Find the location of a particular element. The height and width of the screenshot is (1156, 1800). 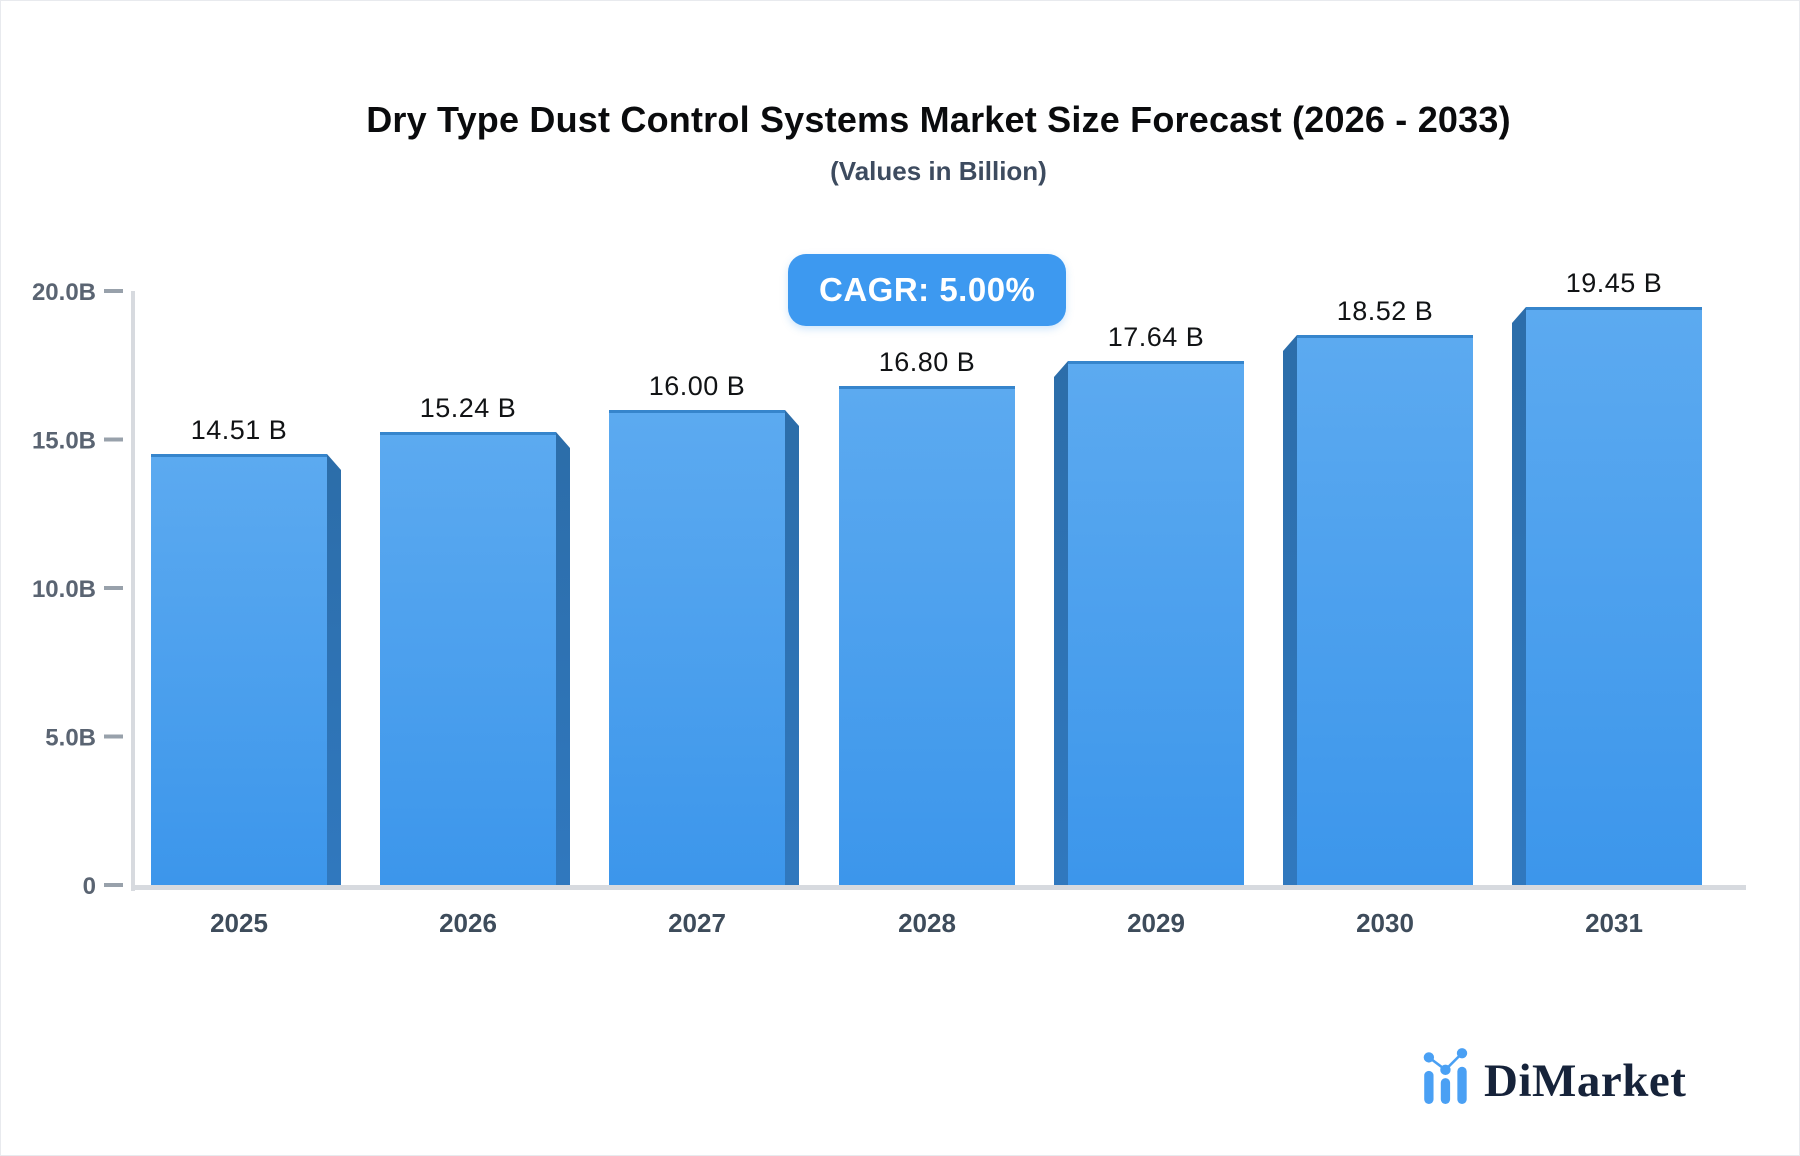

bar-2031 is located at coordinates (1607, 596).